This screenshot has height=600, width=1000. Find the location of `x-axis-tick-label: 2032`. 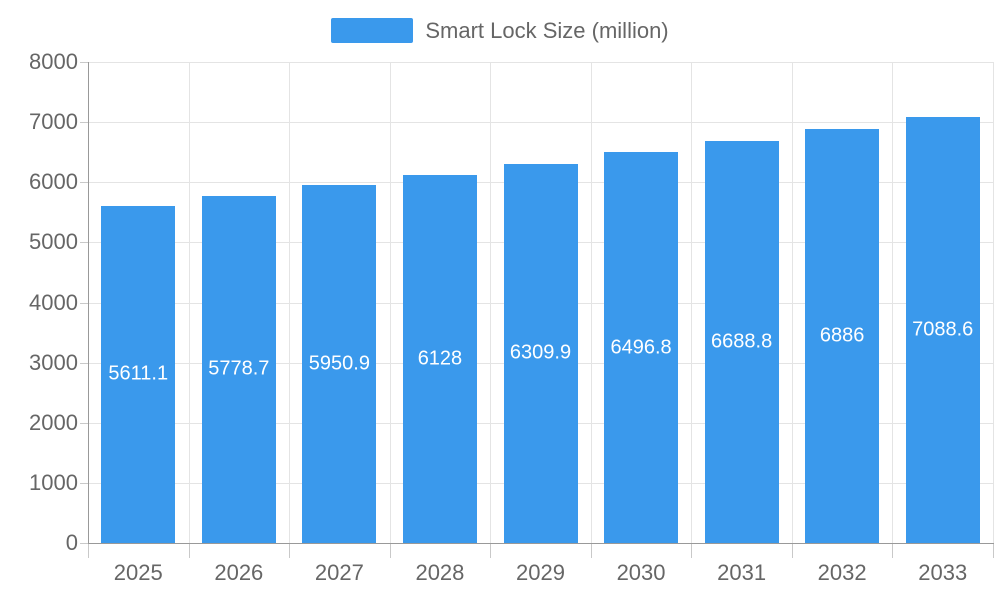

x-axis-tick-label: 2032 is located at coordinates (842, 572).